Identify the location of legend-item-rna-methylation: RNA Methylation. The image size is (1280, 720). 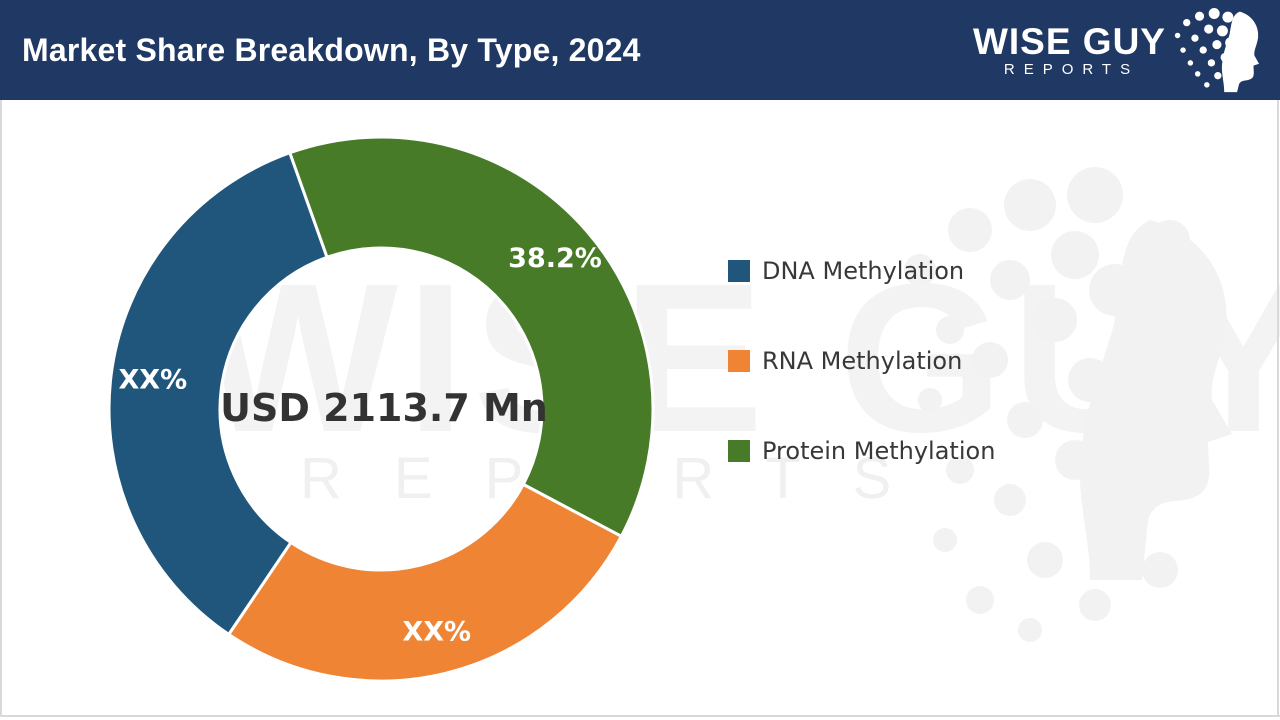
(861, 361).